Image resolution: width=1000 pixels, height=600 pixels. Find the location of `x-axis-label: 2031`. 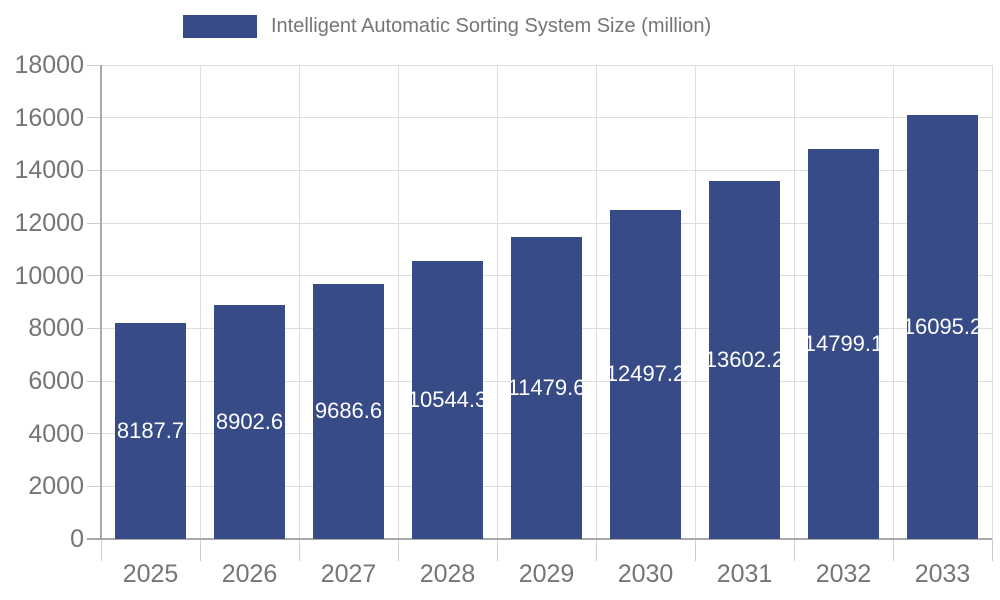

x-axis-label: 2031 is located at coordinates (744, 574).